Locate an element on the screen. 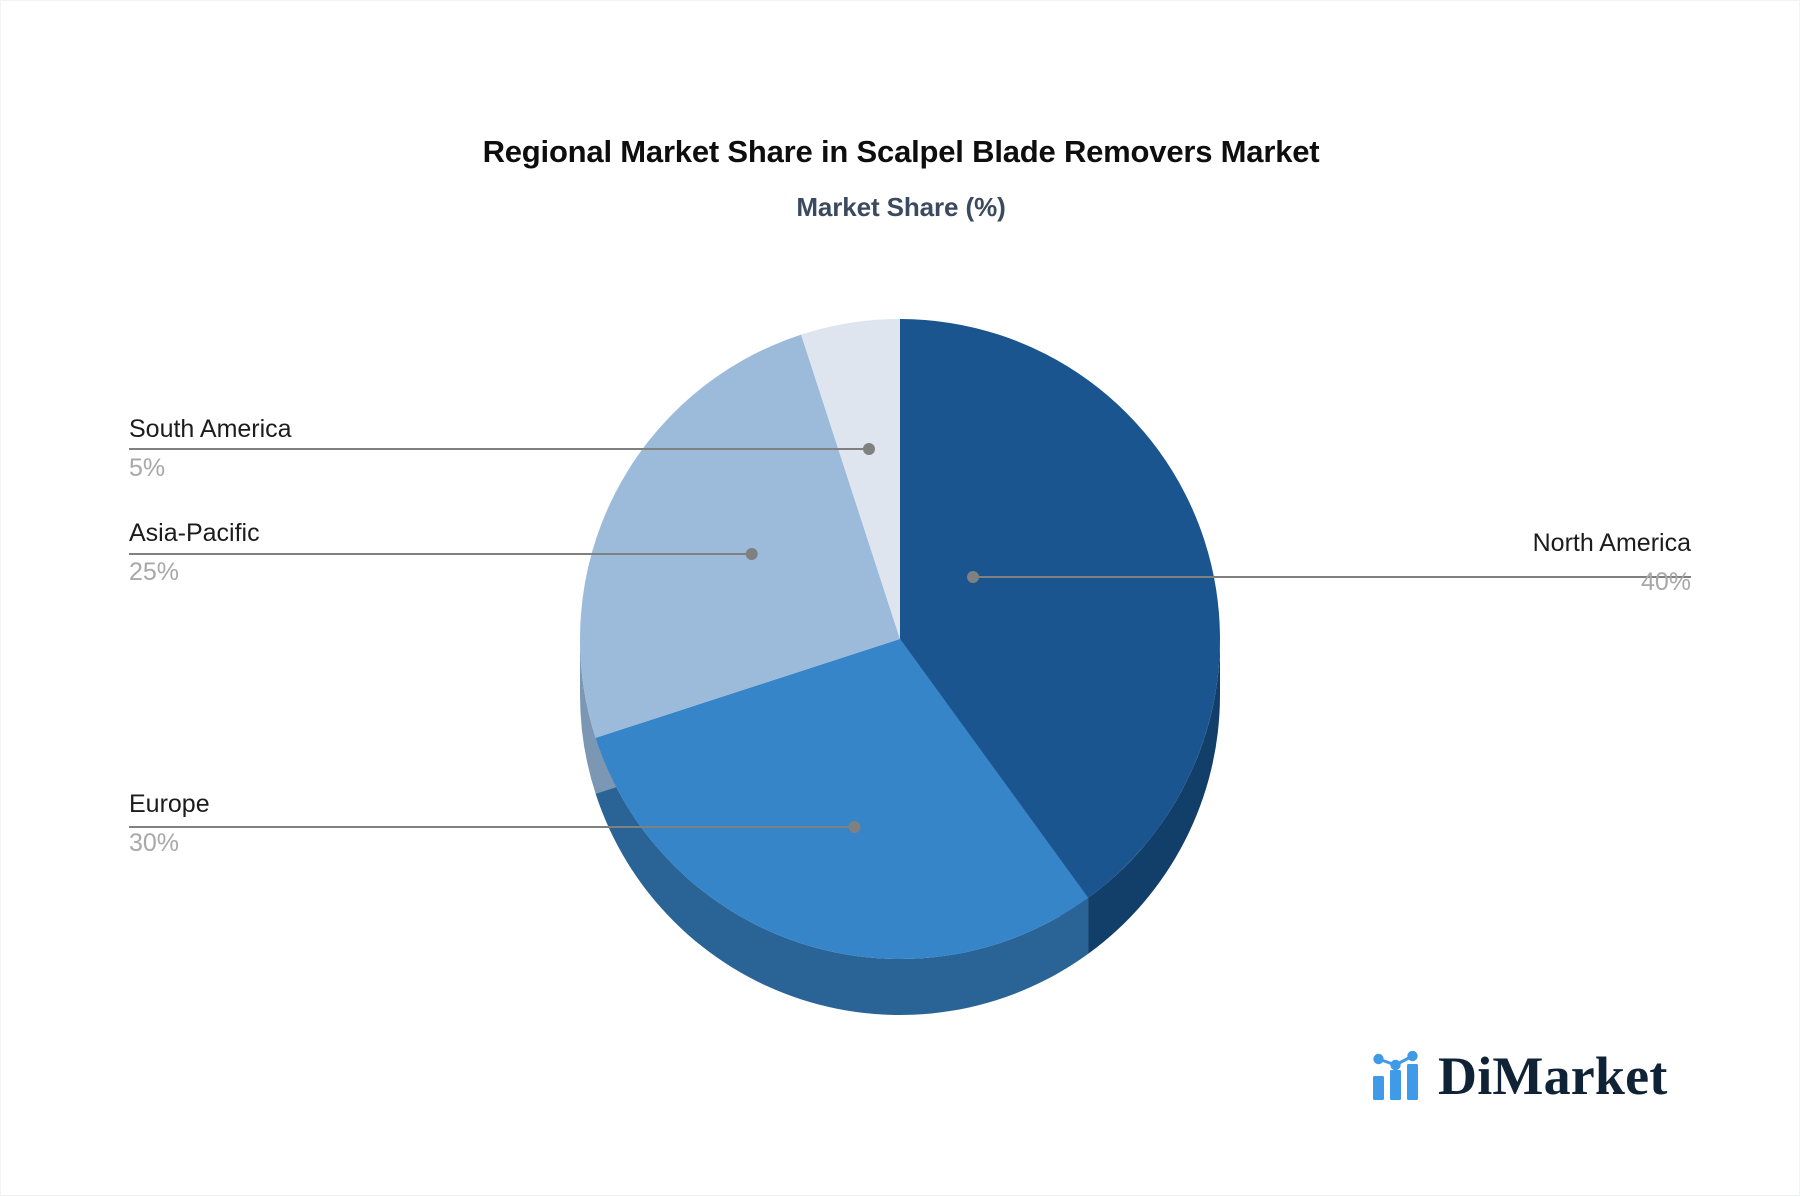 The height and width of the screenshot is (1197, 1800). callout-category-label: Asia-Pacific is located at coordinates (194, 533).